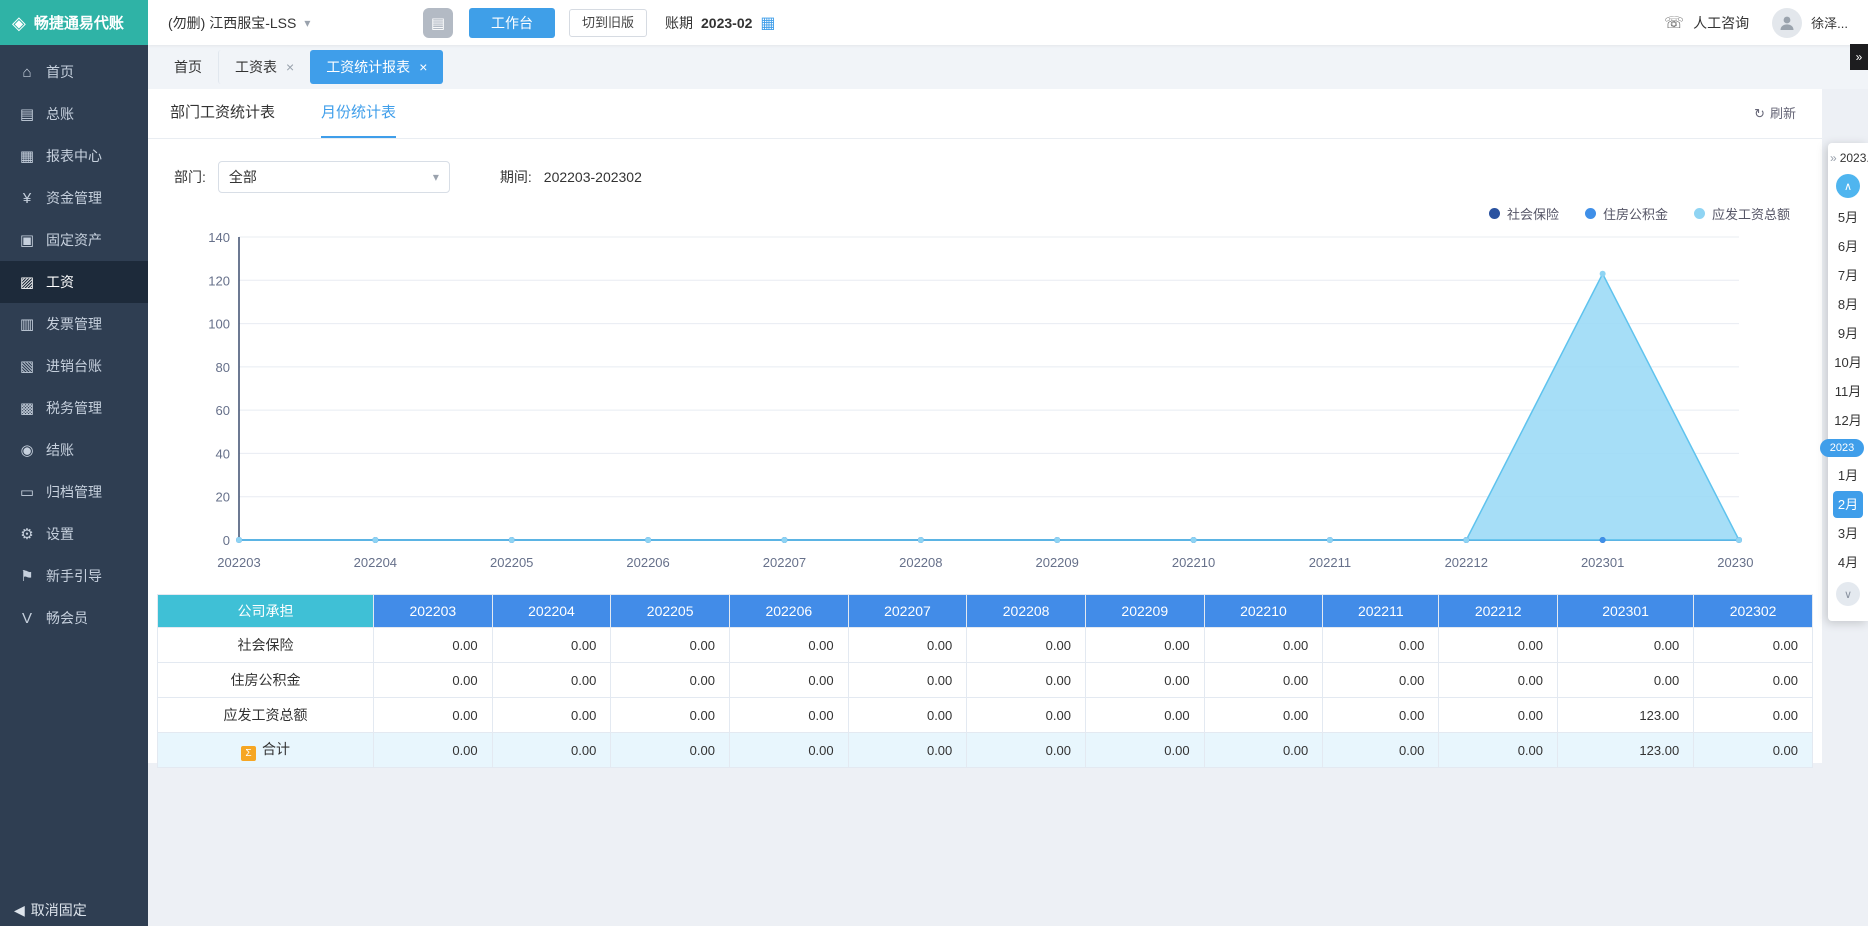 Image resolution: width=1868 pixels, height=926 pixels. What do you see at coordinates (27, 324) in the screenshot?
I see `invoice-icon: ▥` at bounding box center [27, 324].